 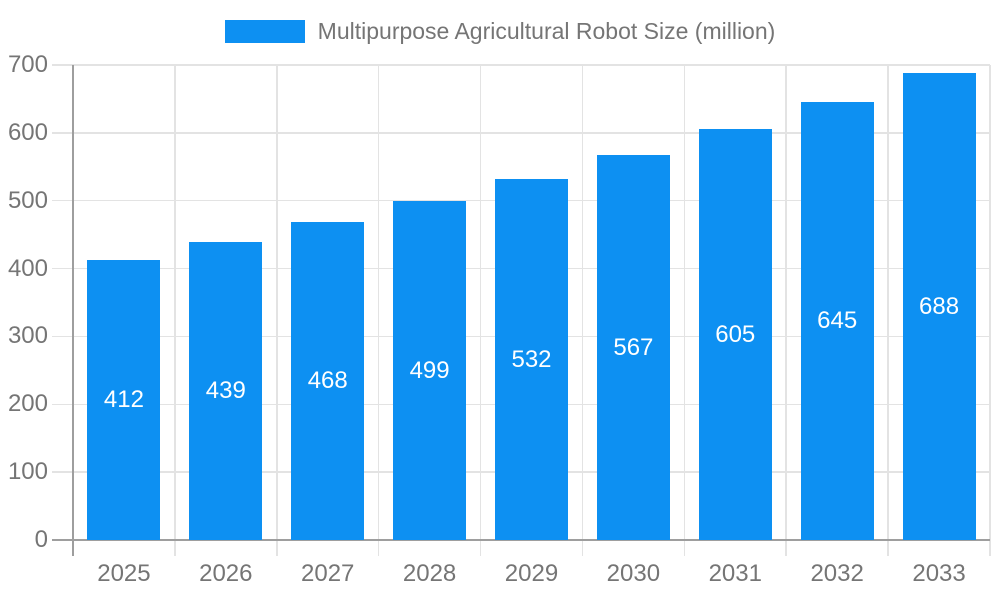 I want to click on bar: 439, so click(x=226, y=391).